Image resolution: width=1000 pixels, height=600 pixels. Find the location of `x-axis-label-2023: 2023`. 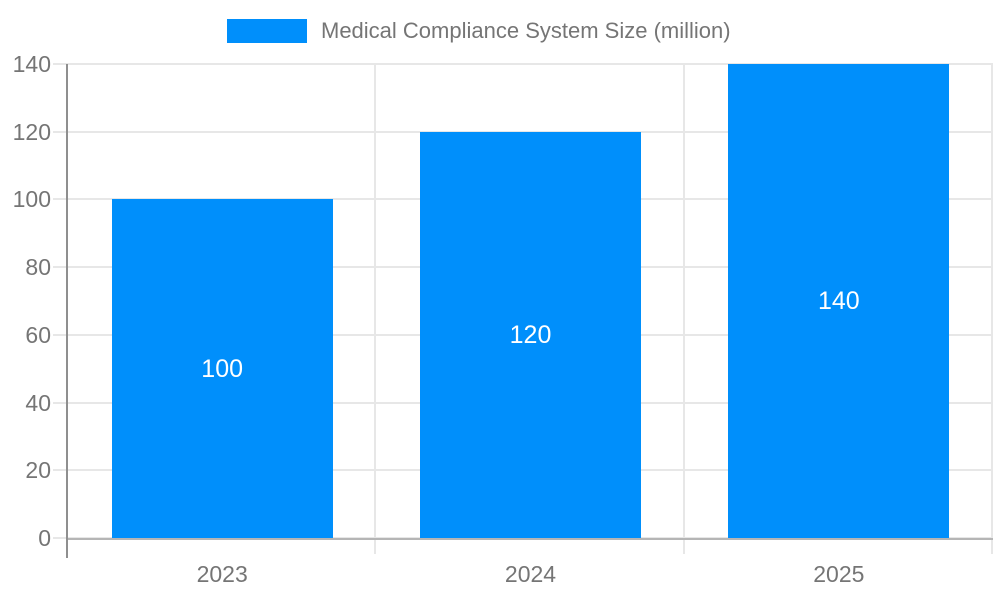

x-axis-label-2023: 2023 is located at coordinates (222, 574).